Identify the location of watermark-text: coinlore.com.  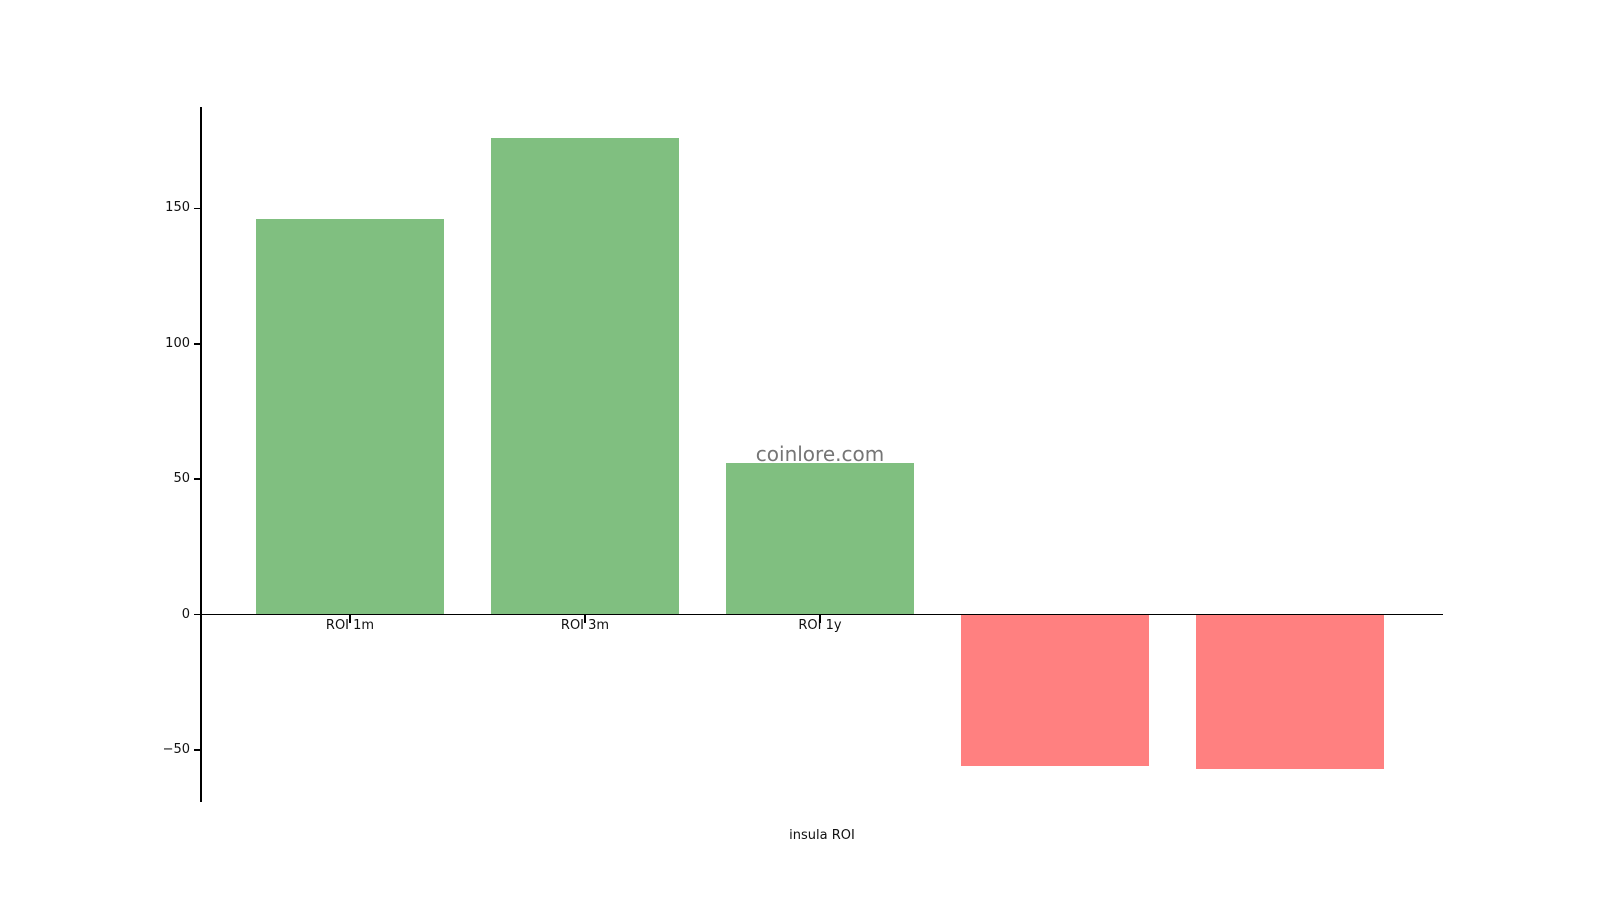
(820, 454).